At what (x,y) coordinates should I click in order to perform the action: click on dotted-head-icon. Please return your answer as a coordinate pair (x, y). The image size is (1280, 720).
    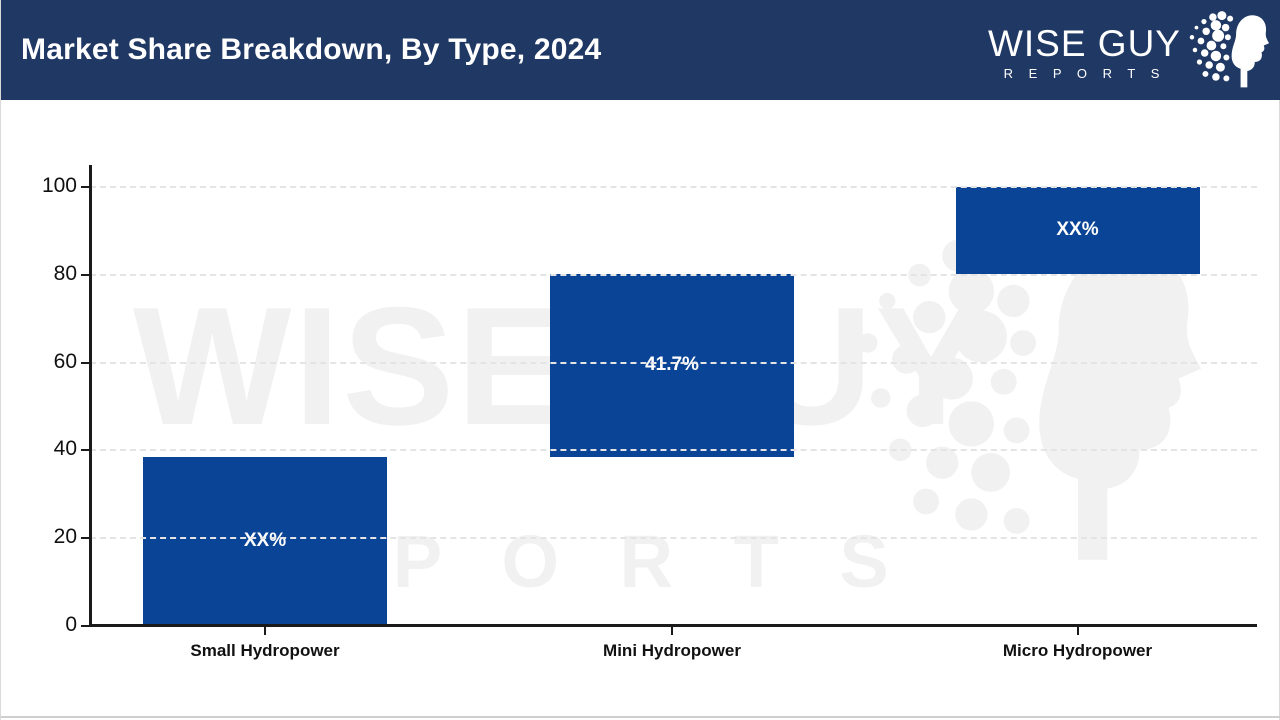
    Looking at the image, I should click on (1229, 49).